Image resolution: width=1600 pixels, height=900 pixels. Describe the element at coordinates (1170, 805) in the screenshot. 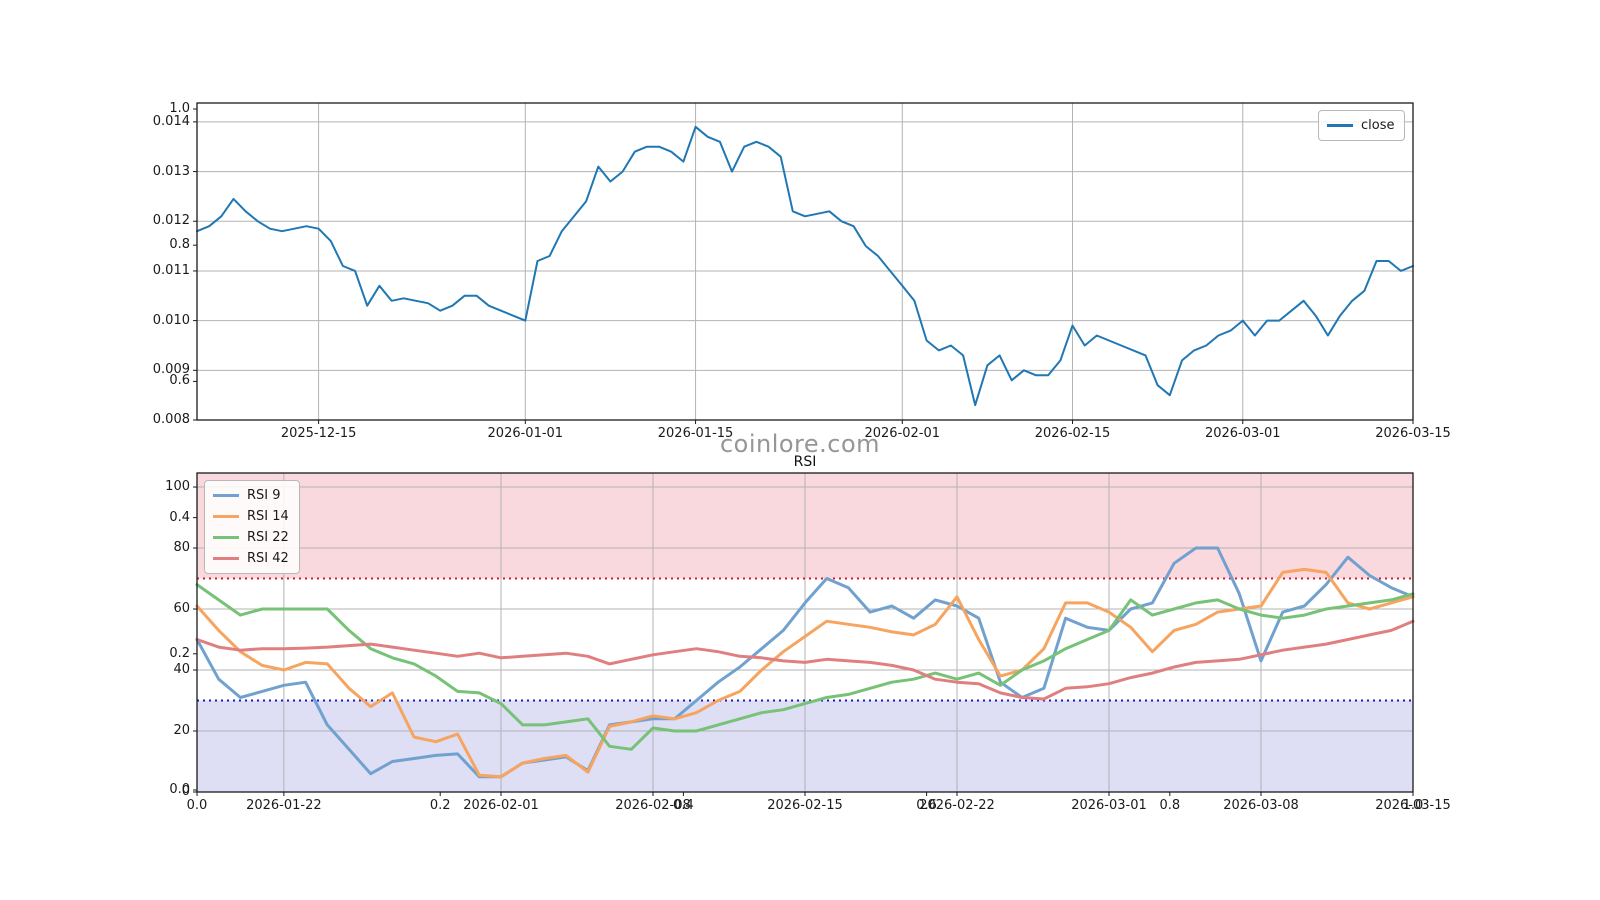

I see `overlay-x-tick-label: 0.8` at that location.